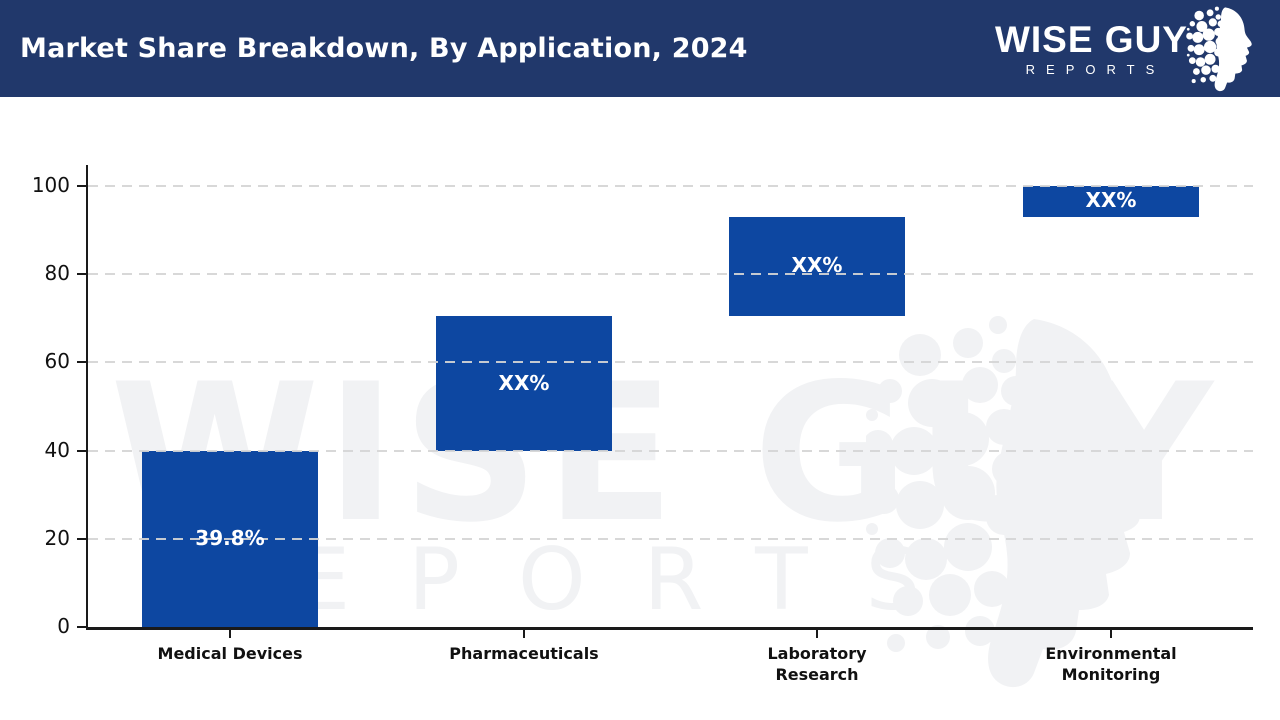  Describe the element at coordinates (63, 626) in the screenshot. I see `y-tick-label: 0` at that location.